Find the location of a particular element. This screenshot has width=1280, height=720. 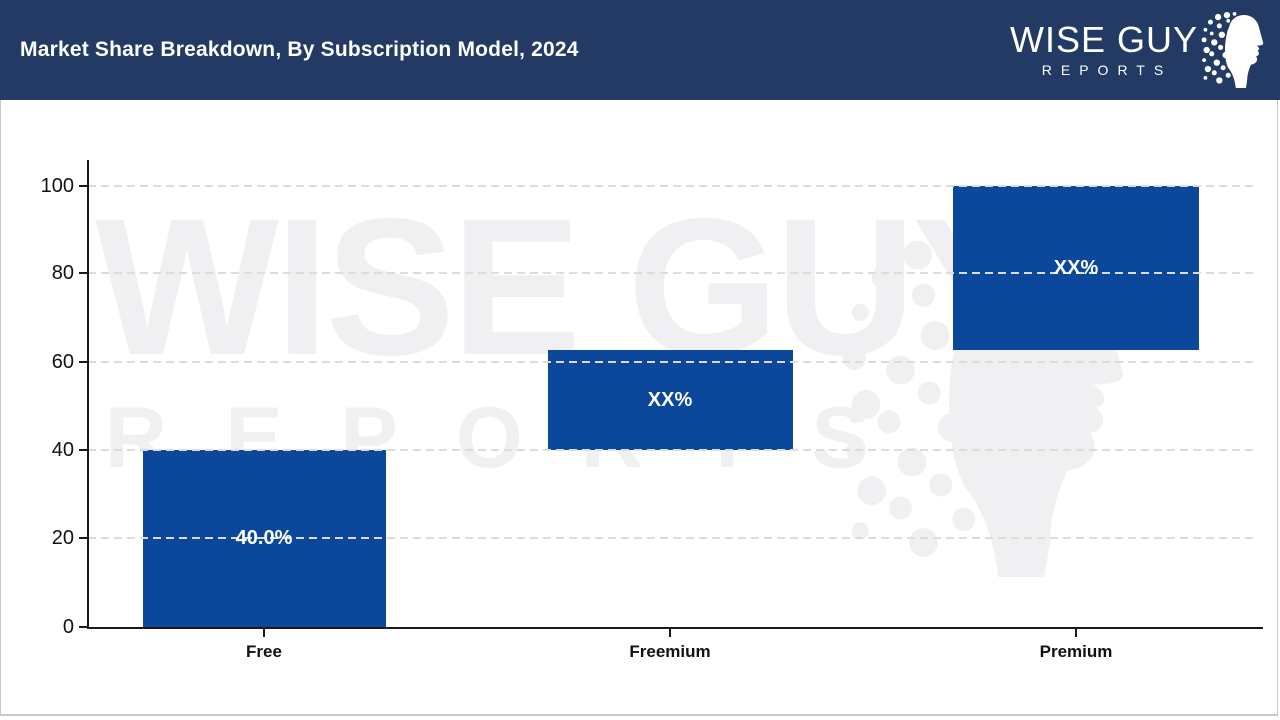

brand-face-icon is located at coordinates (1232, 50).